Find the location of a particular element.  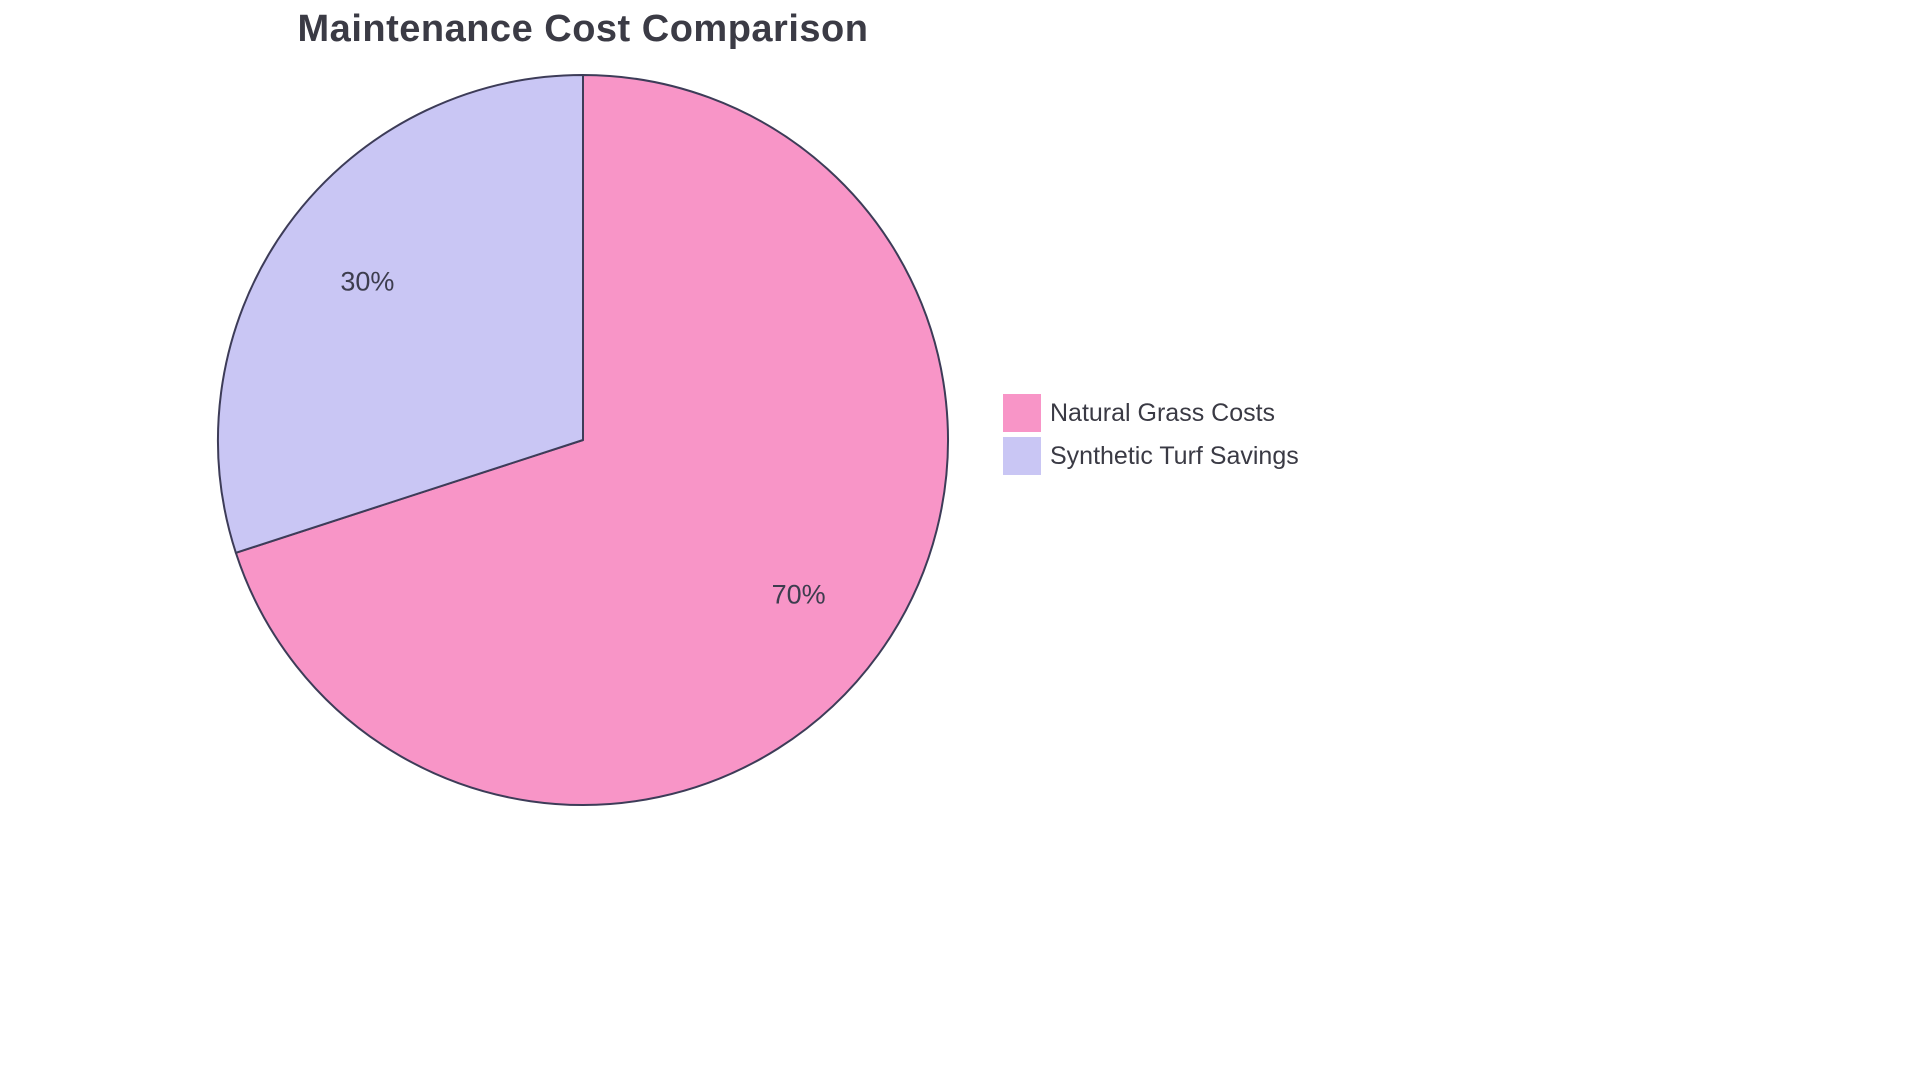

chart-title: Maintenance Cost Comparison is located at coordinates (583, 29).